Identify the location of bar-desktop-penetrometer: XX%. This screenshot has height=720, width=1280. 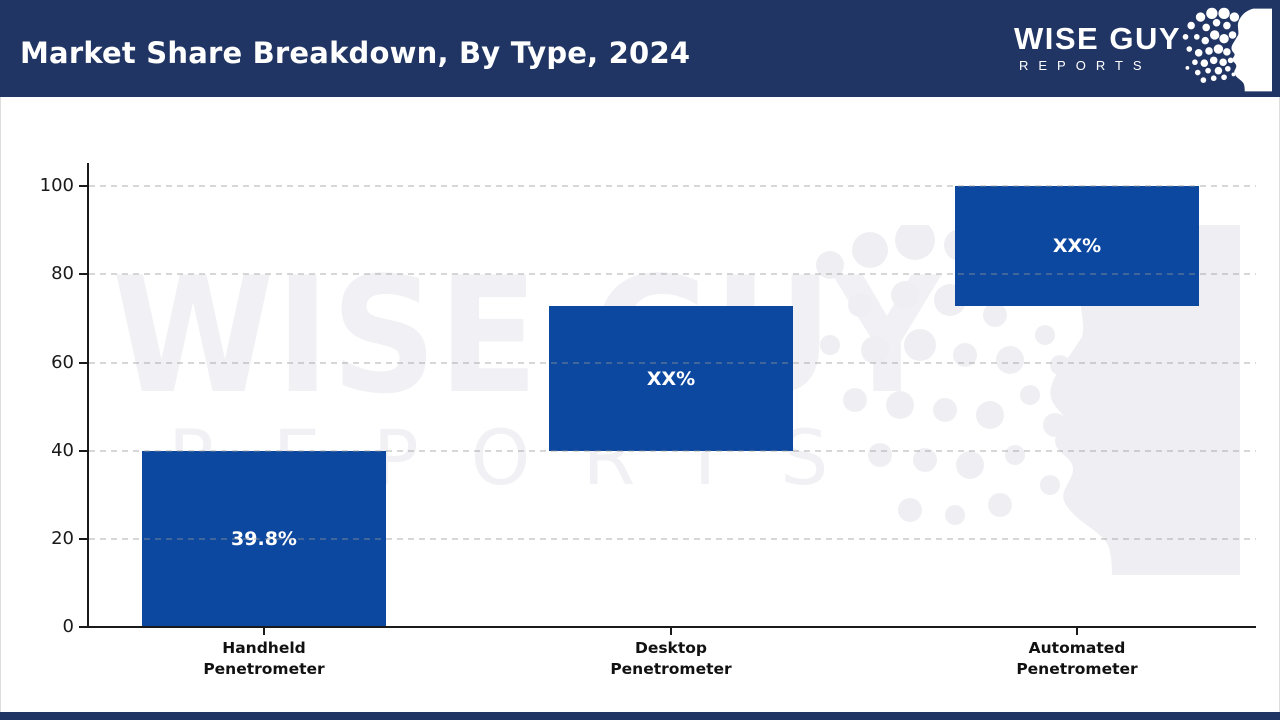
(671, 378).